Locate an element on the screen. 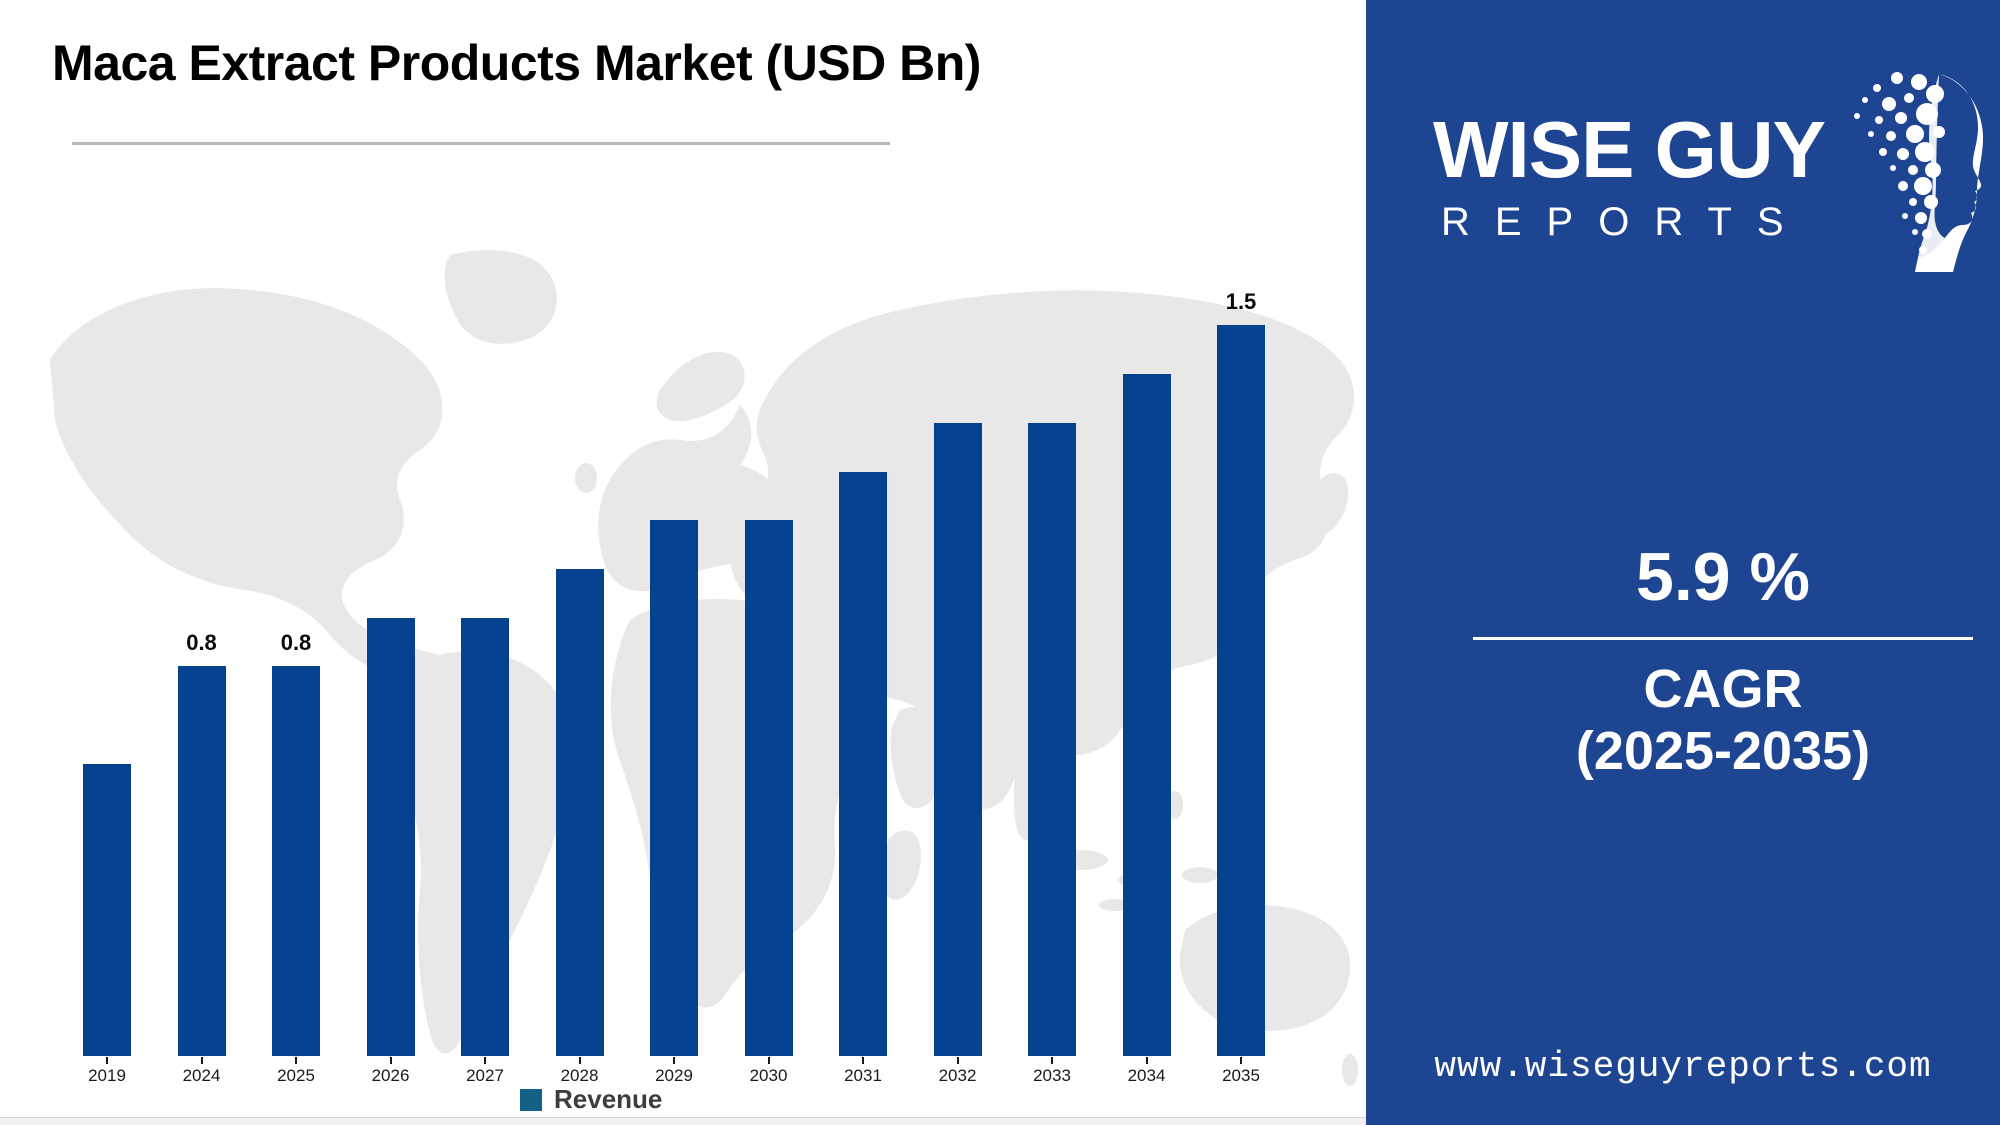  x-axis-label-2035: 2035 is located at coordinates (1241, 1075).